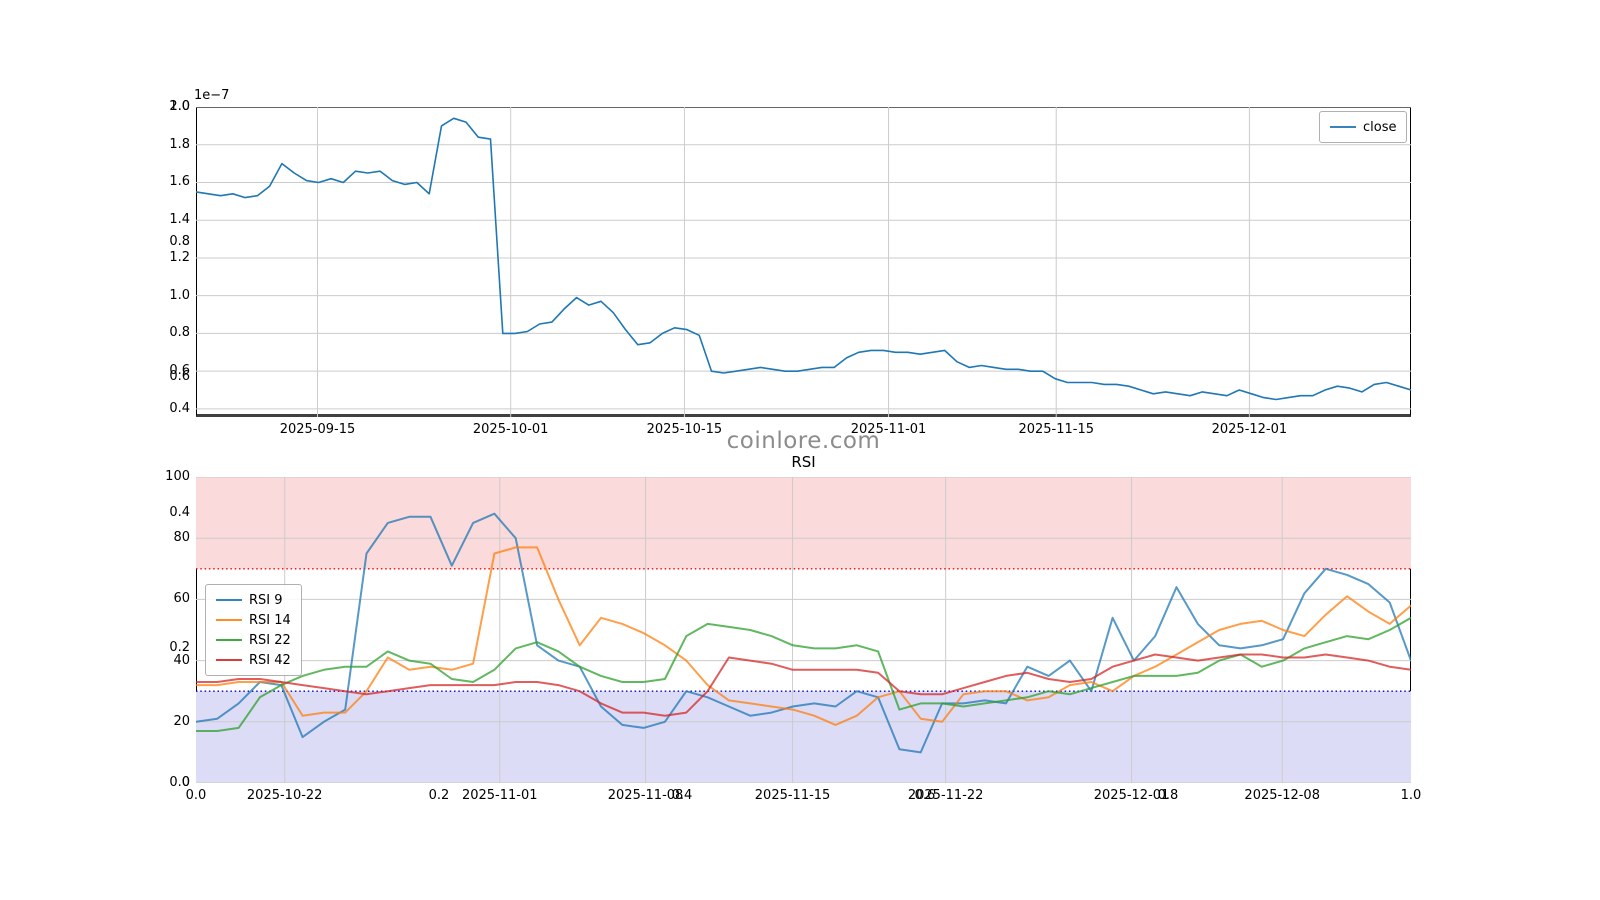  I want to click on legend-label: RSI 42, so click(270, 660).